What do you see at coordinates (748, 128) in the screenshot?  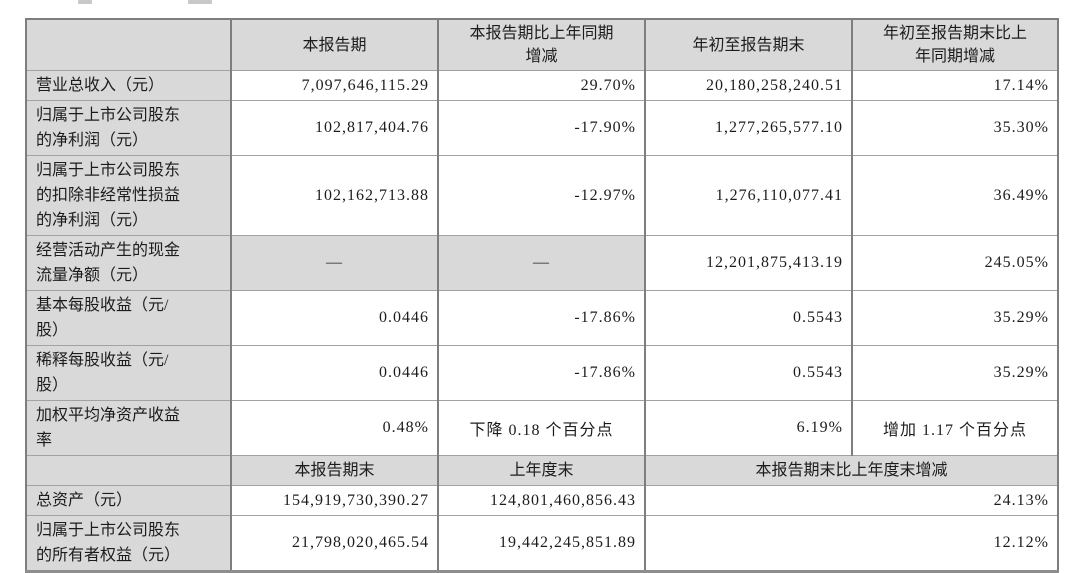 I see `cell-ytd: 1,277,265,577.10` at bounding box center [748, 128].